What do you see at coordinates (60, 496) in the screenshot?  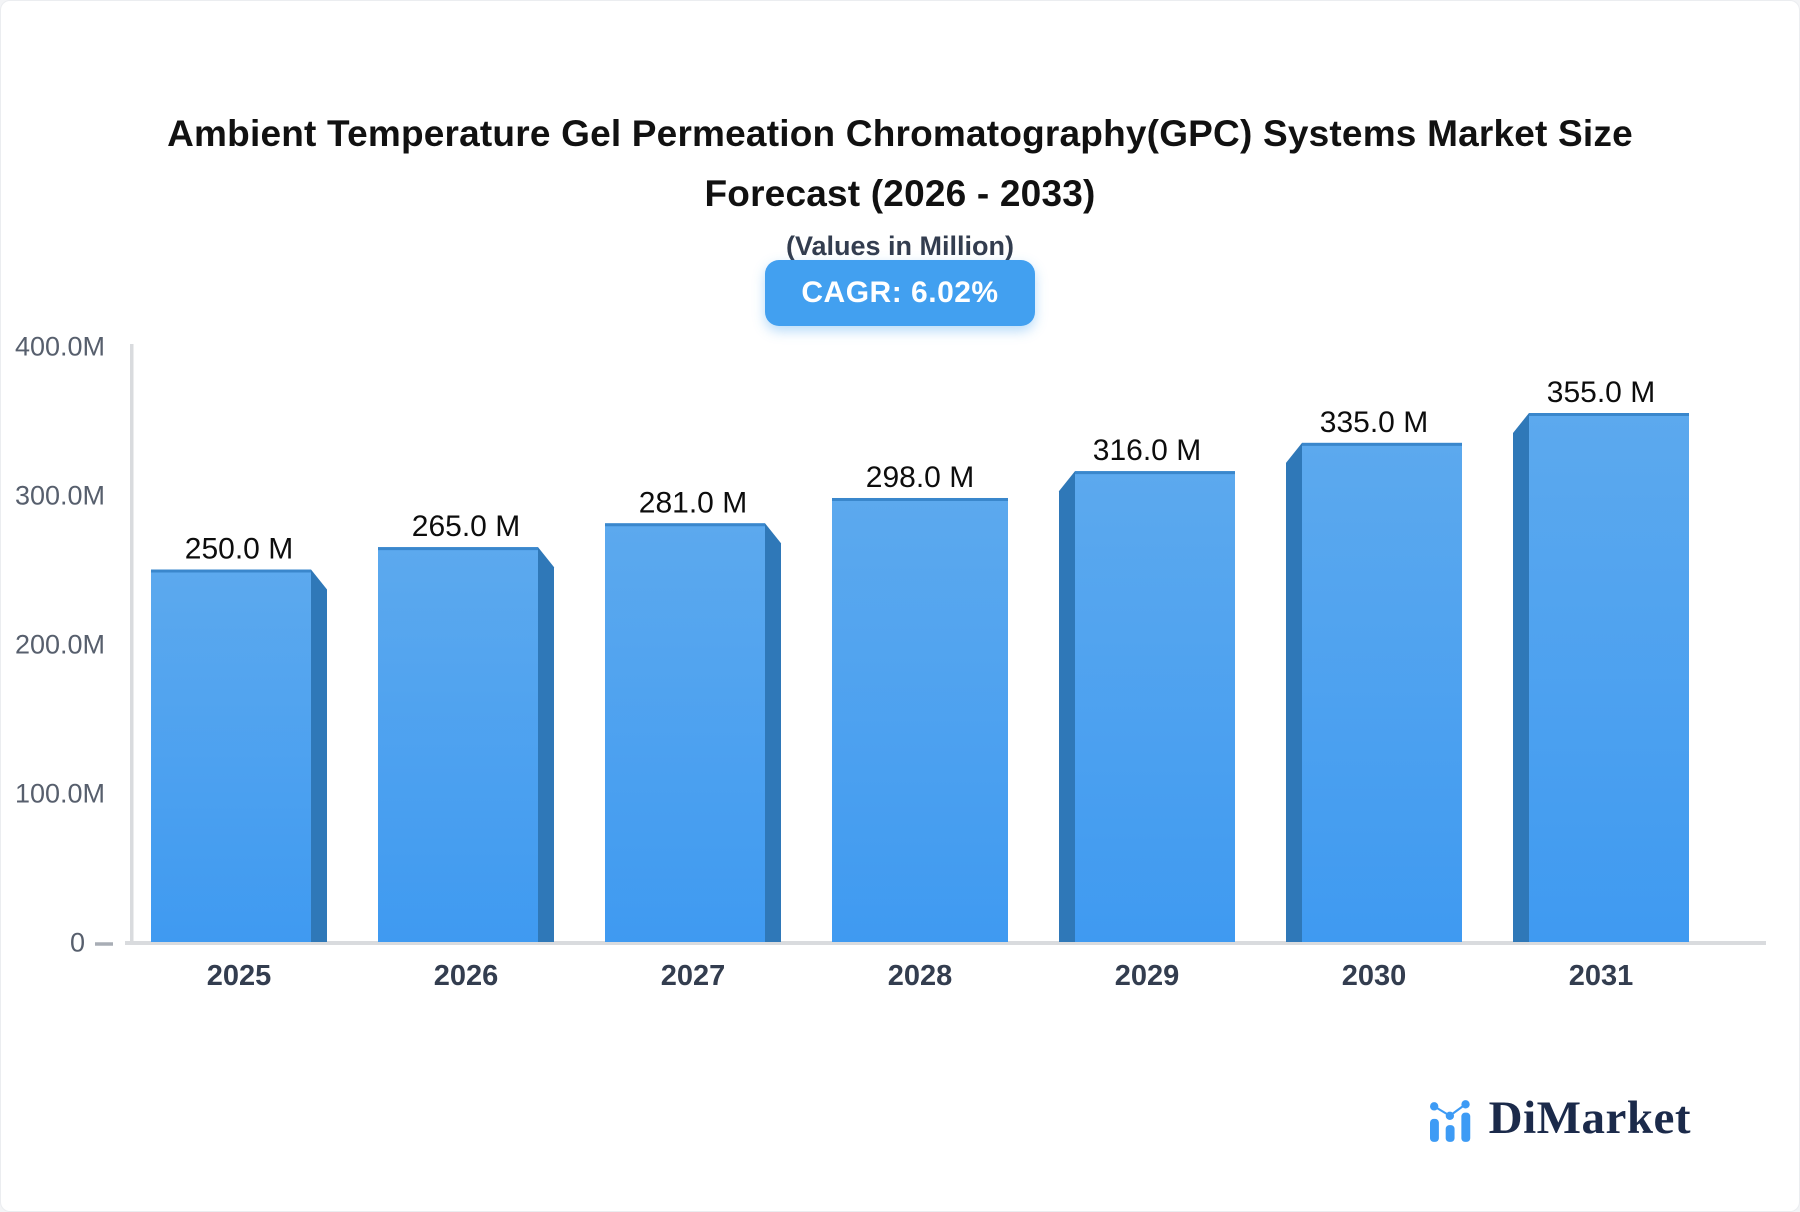 I see `y-axis-tick-300.0M: 300.0M` at bounding box center [60, 496].